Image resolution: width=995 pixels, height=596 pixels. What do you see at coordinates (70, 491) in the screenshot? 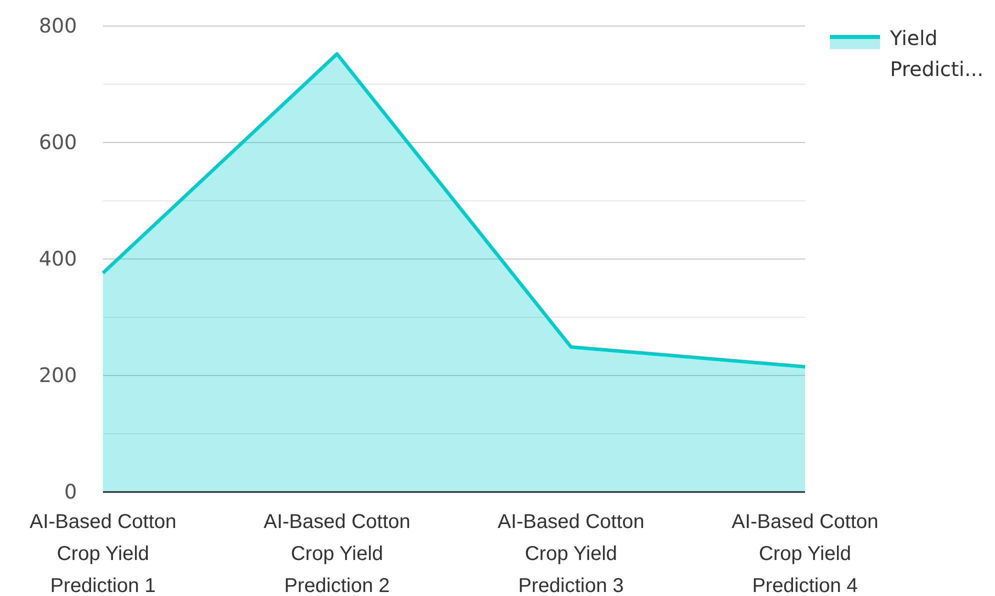
I see `y-tick-label: 0` at bounding box center [70, 491].